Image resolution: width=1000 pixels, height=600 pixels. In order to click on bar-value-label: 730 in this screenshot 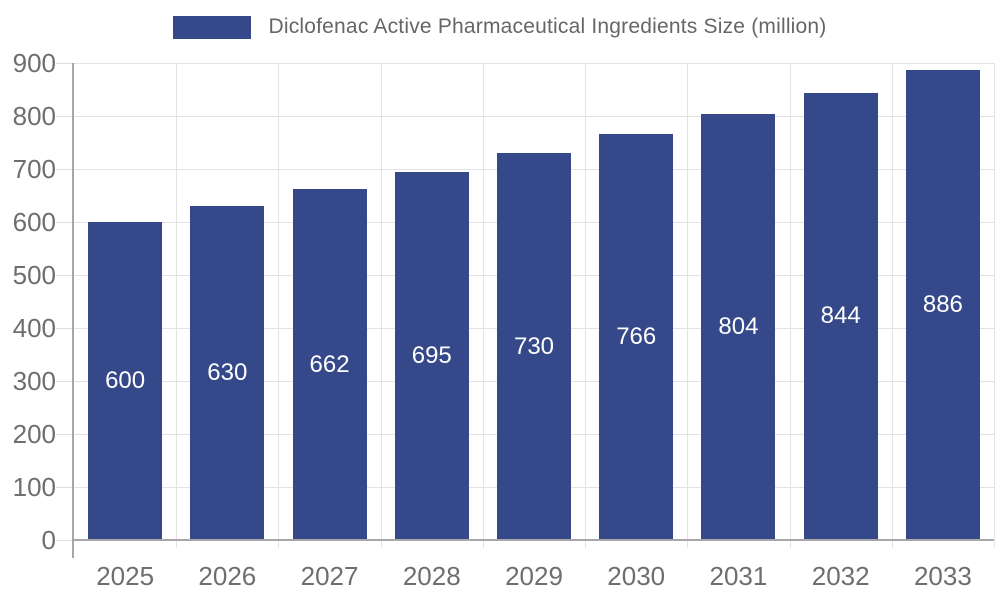, I will do `click(534, 346)`.